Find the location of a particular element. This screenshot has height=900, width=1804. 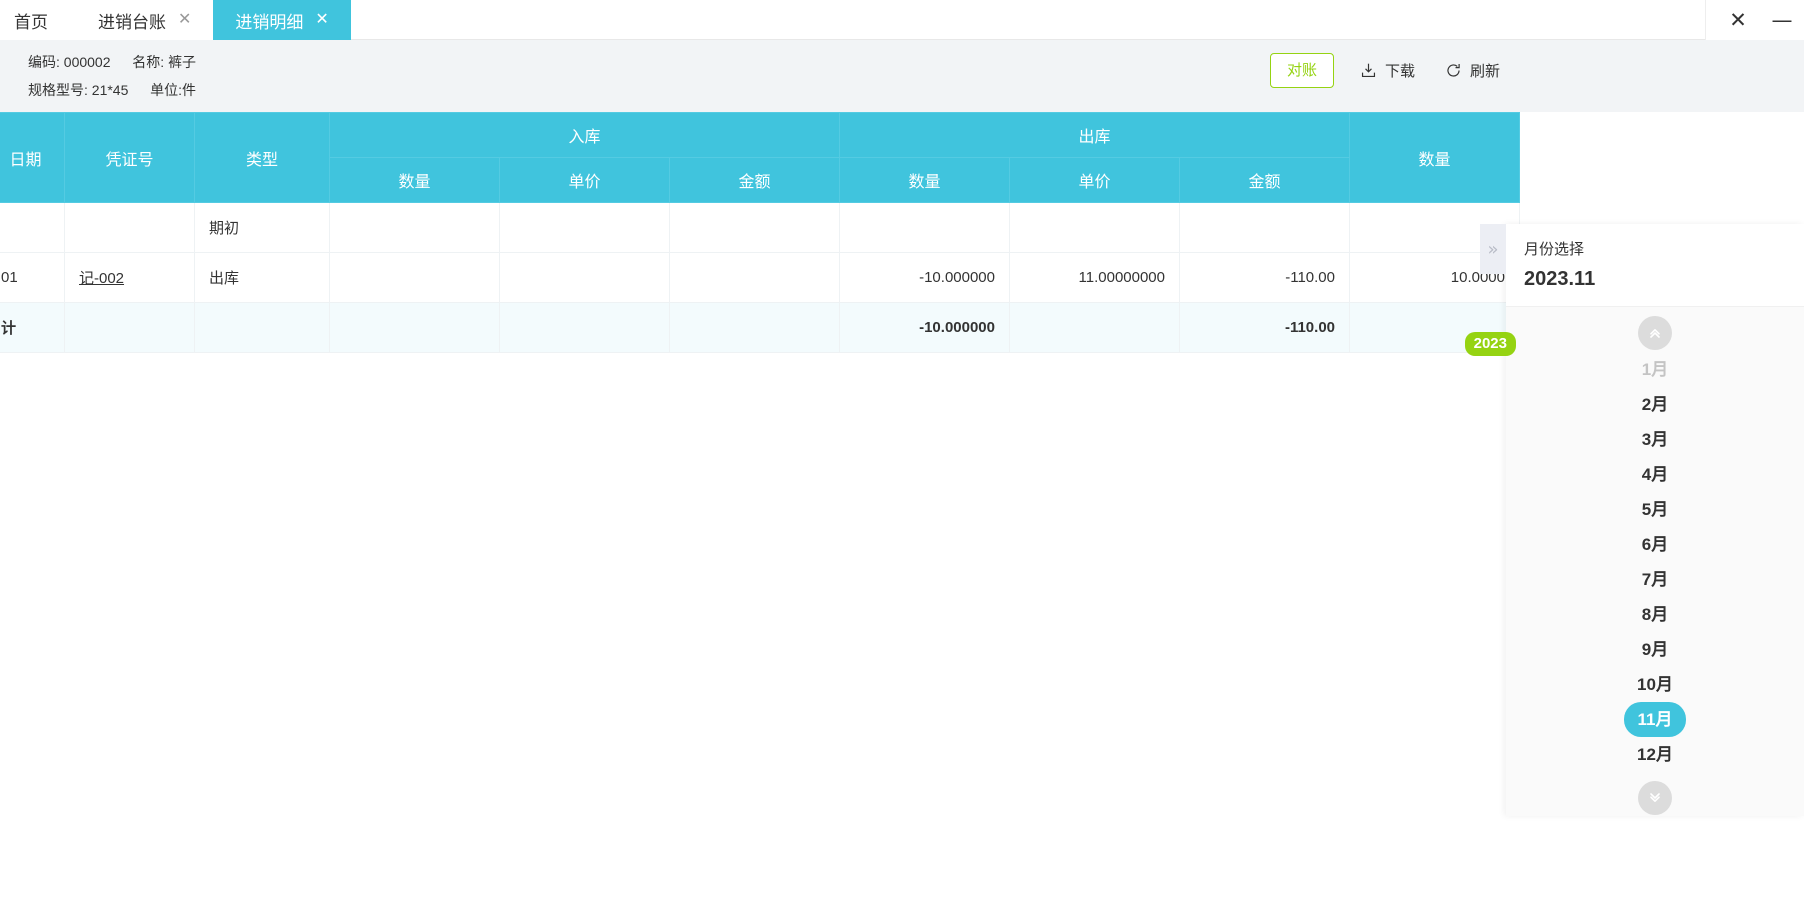

product-info-bar: 编码: 000002 名称: 裤子 规格型号: 21*45 单位:件 对账 下载 is located at coordinates (902, 76).